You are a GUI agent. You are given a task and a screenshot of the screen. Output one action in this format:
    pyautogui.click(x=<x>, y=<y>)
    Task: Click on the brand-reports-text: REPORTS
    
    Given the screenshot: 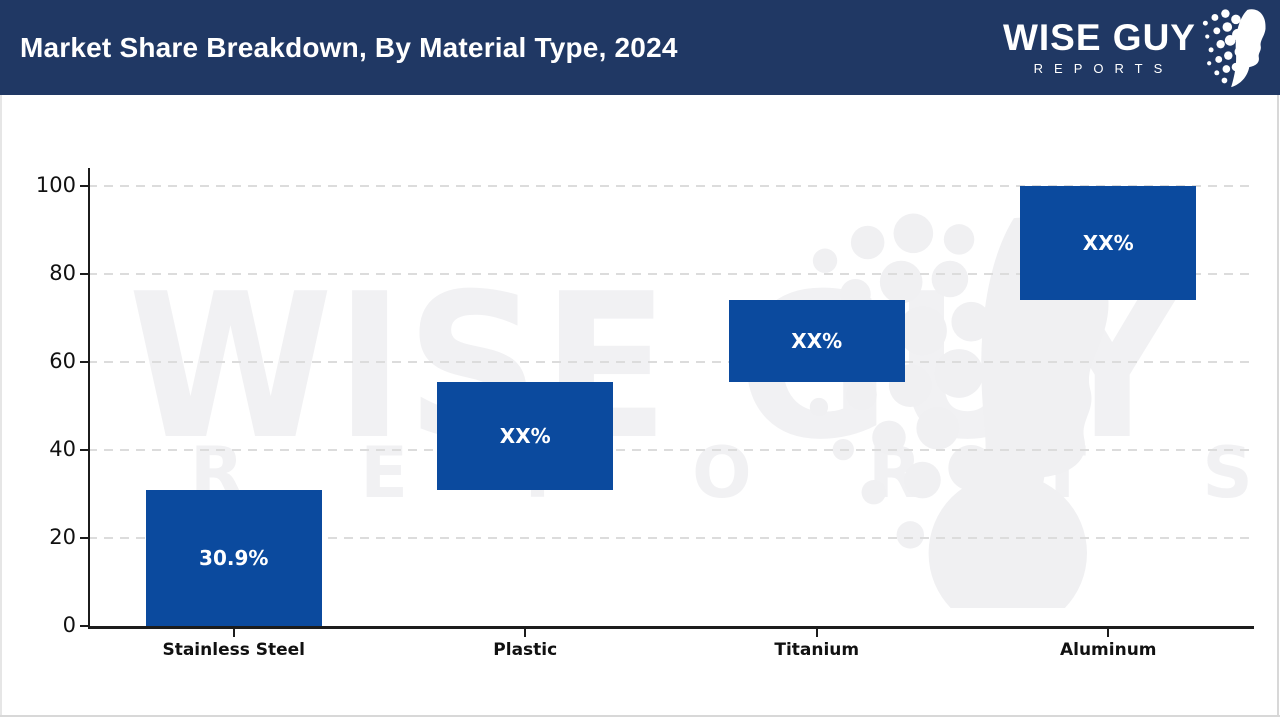 What is the action you would take?
    pyautogui.click(x=1103, y=68)
    